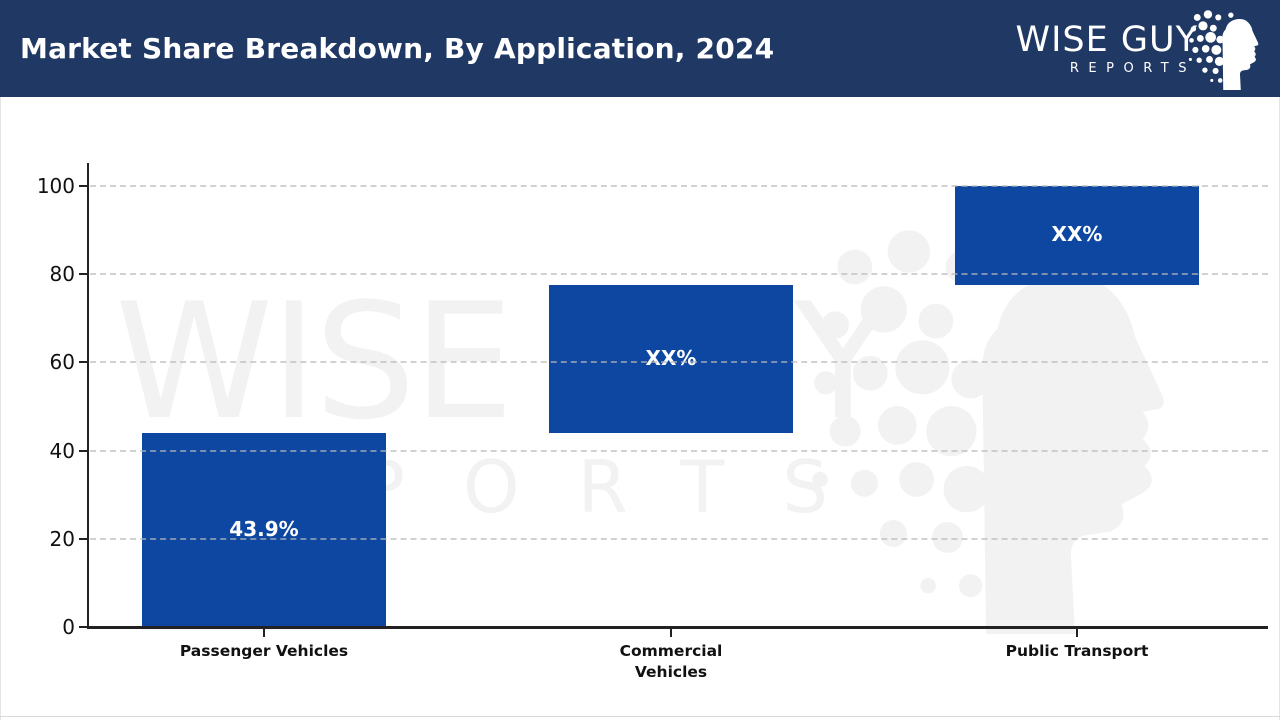  What do you see at coordinates (1132, 68) in the screenshot?
I see `logo-subtitle: REPORTS` at bounding box center [1132, 68].